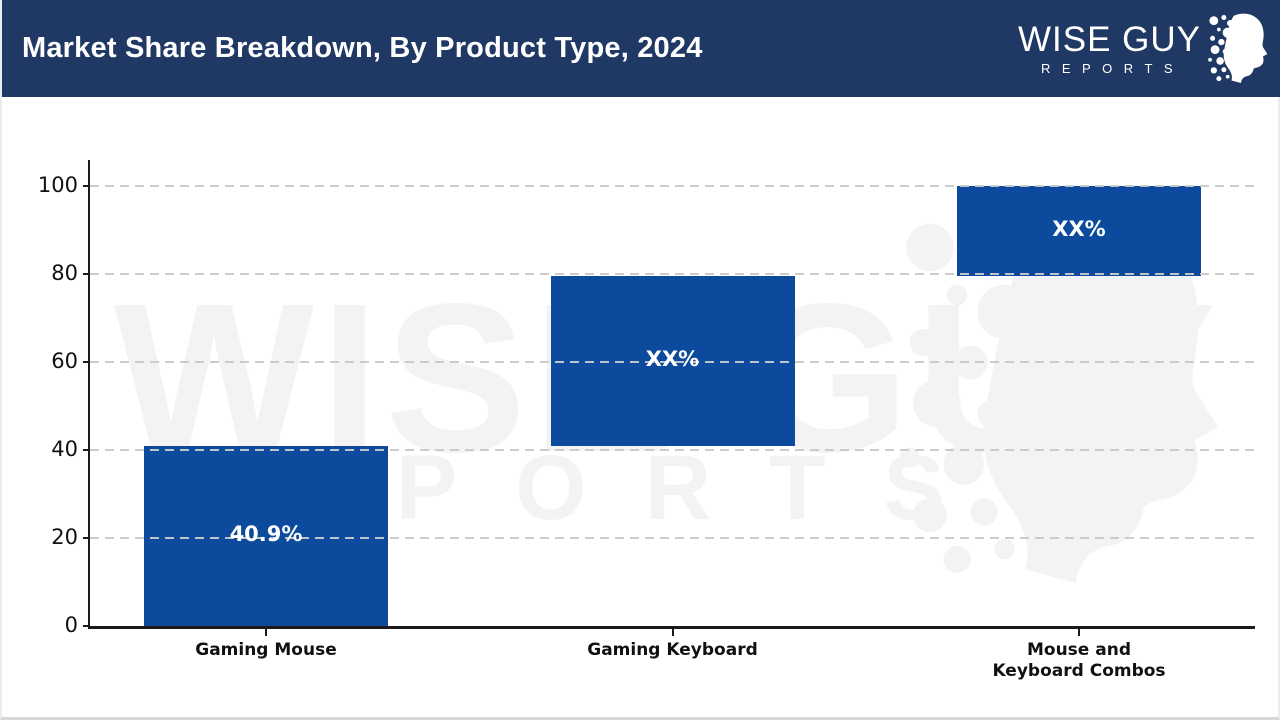 Image resolution: width=1280 pixels, height=720 pixels. Describe the element at coordinates (64, 273) in the screenshot. I see `y-tick-label: 80` at that location.